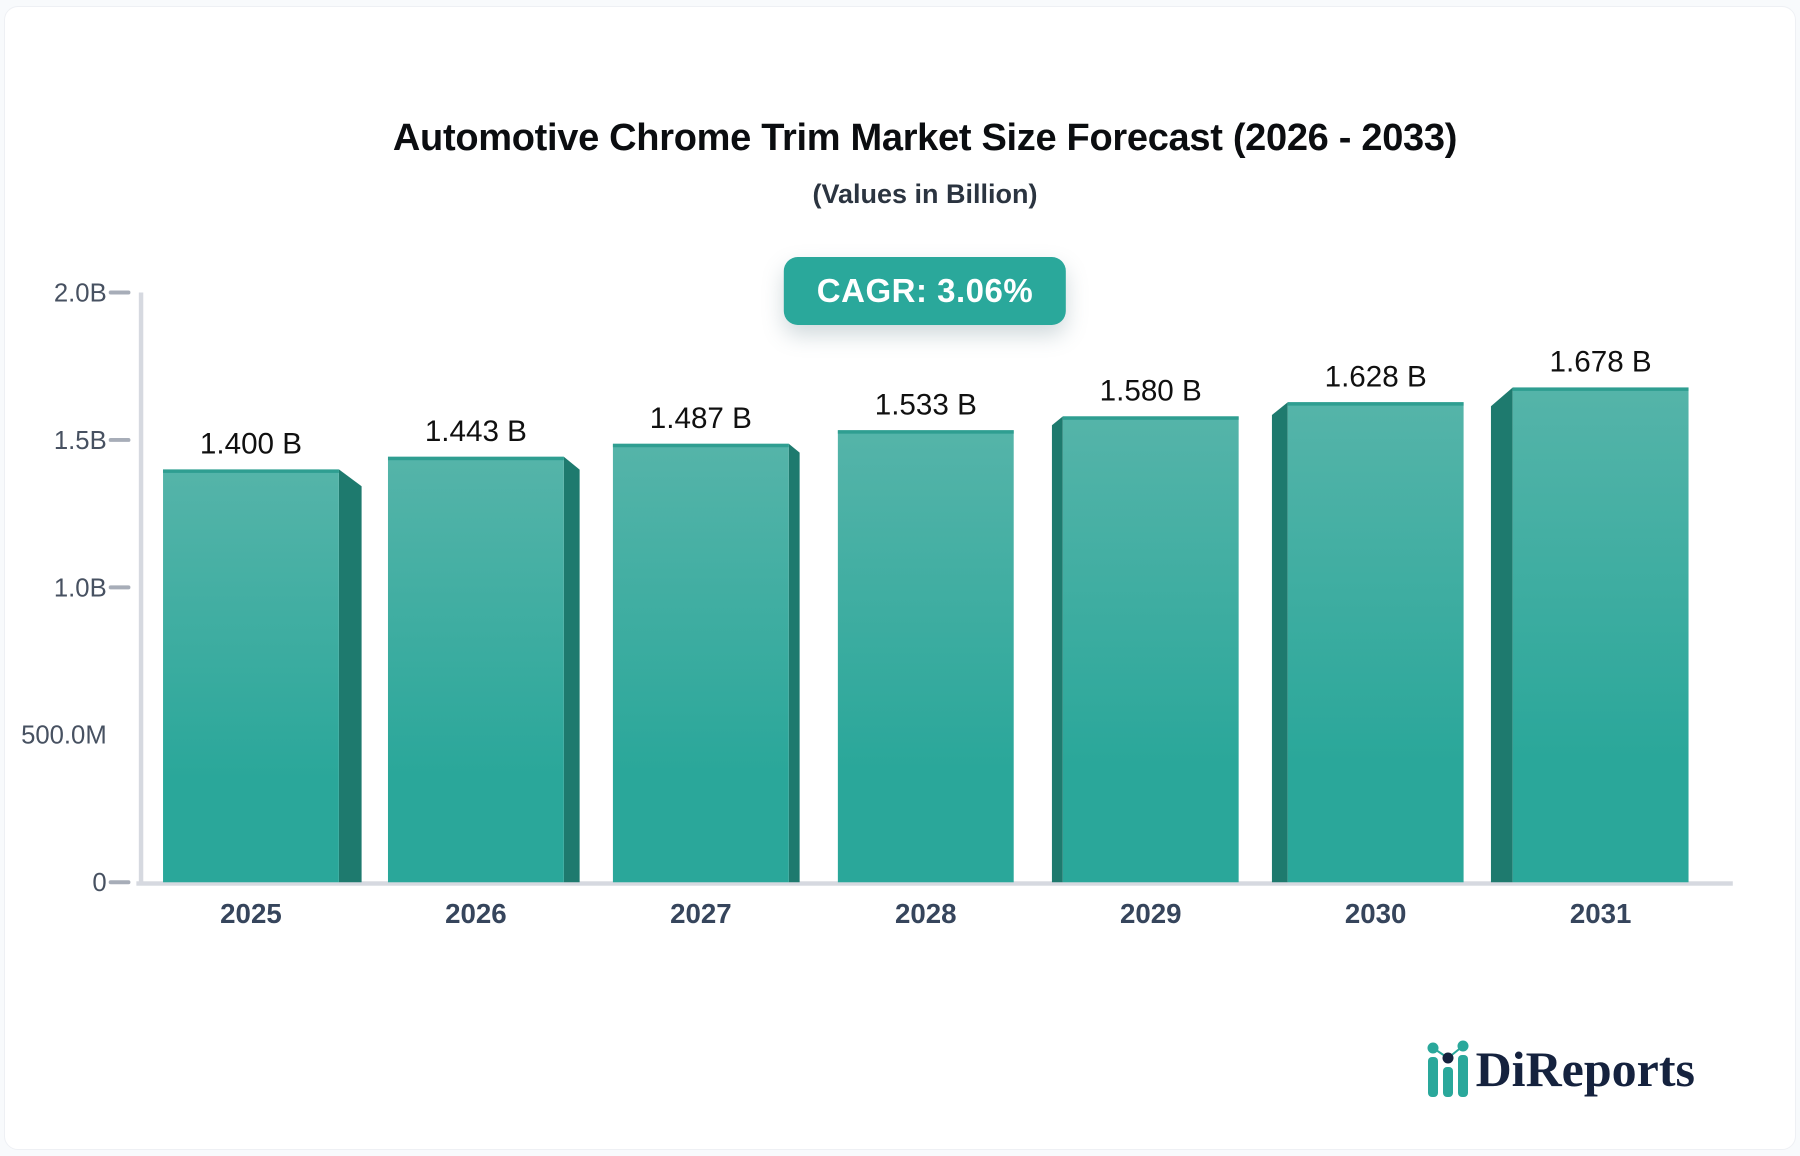  What do you see at coordinates (80, 588) in the screenshot?
I see `y-axis-label: 1.0B` at bounding box center [80, 588].